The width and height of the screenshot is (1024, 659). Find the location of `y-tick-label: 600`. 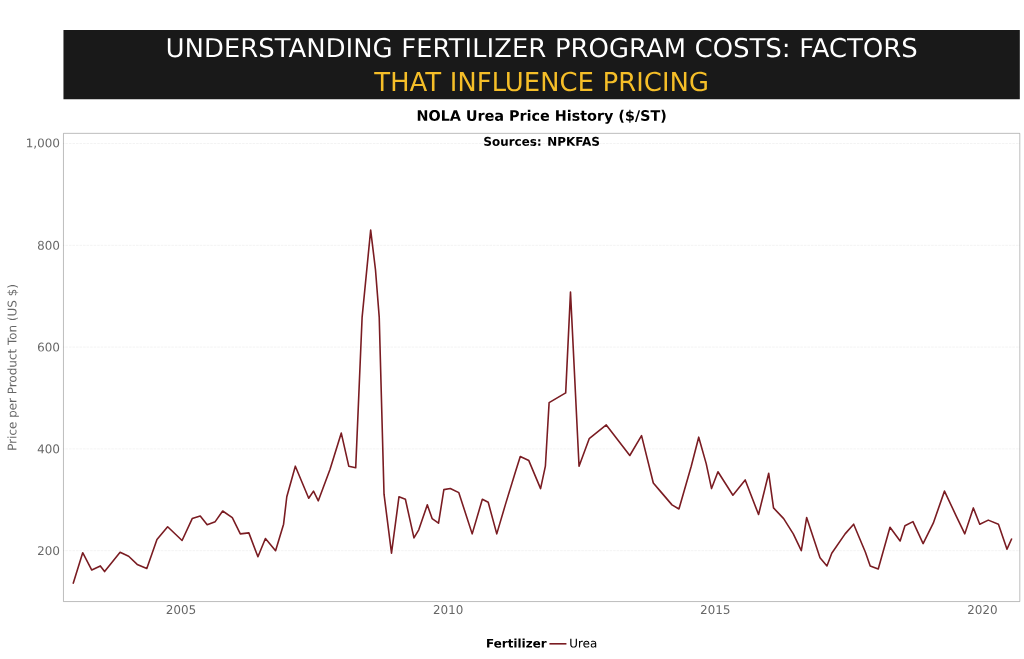

y-tick-label: 600 is located at coordinates (48, 347).